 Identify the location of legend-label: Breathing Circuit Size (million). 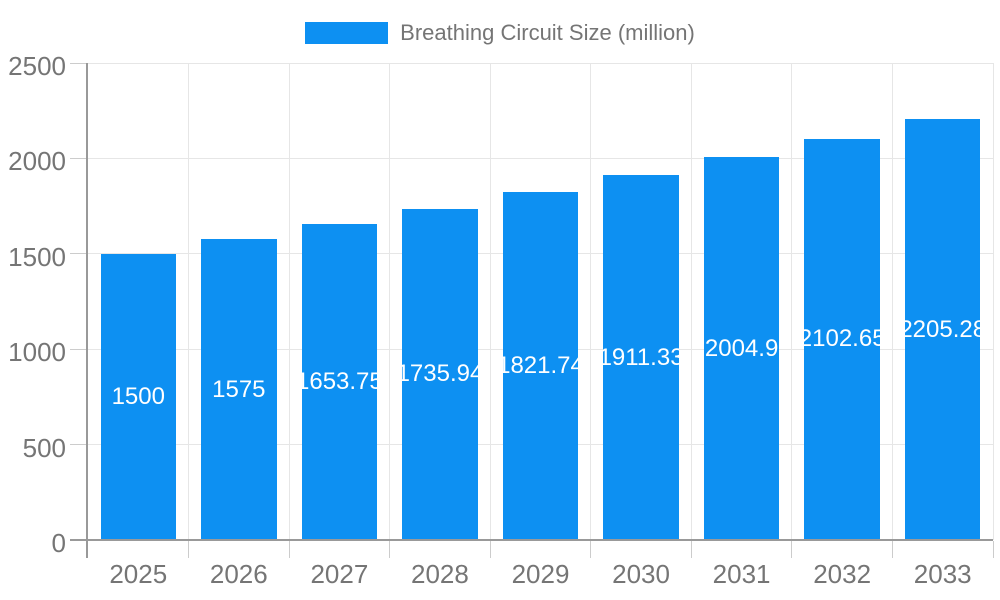
(547, 32).